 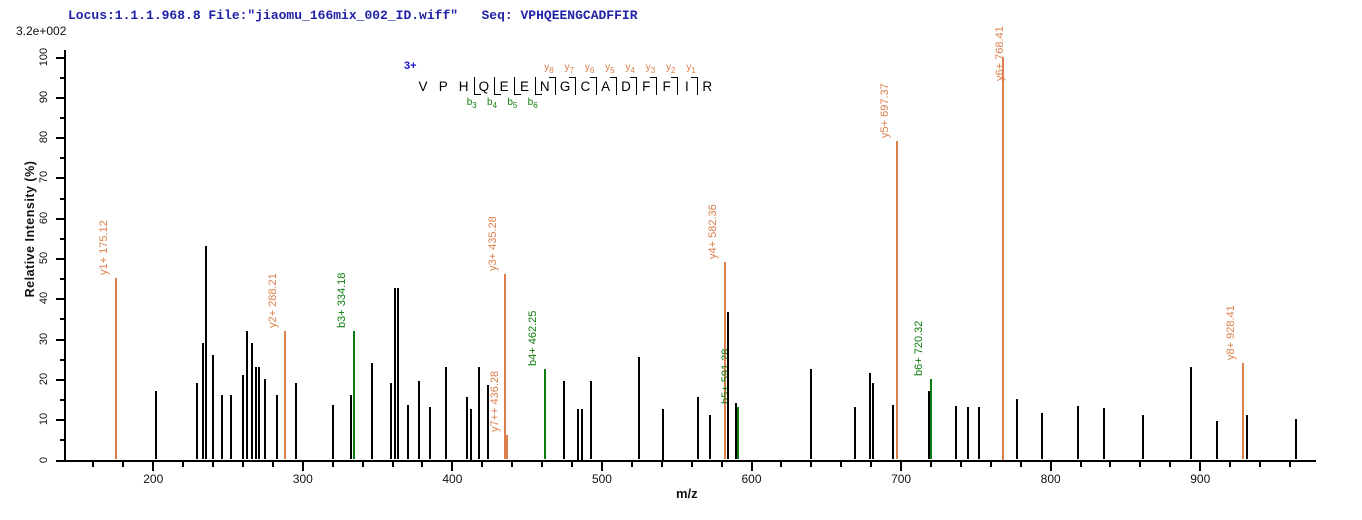 I want to click on peptide-residue: H, so click(x=463, y=86).